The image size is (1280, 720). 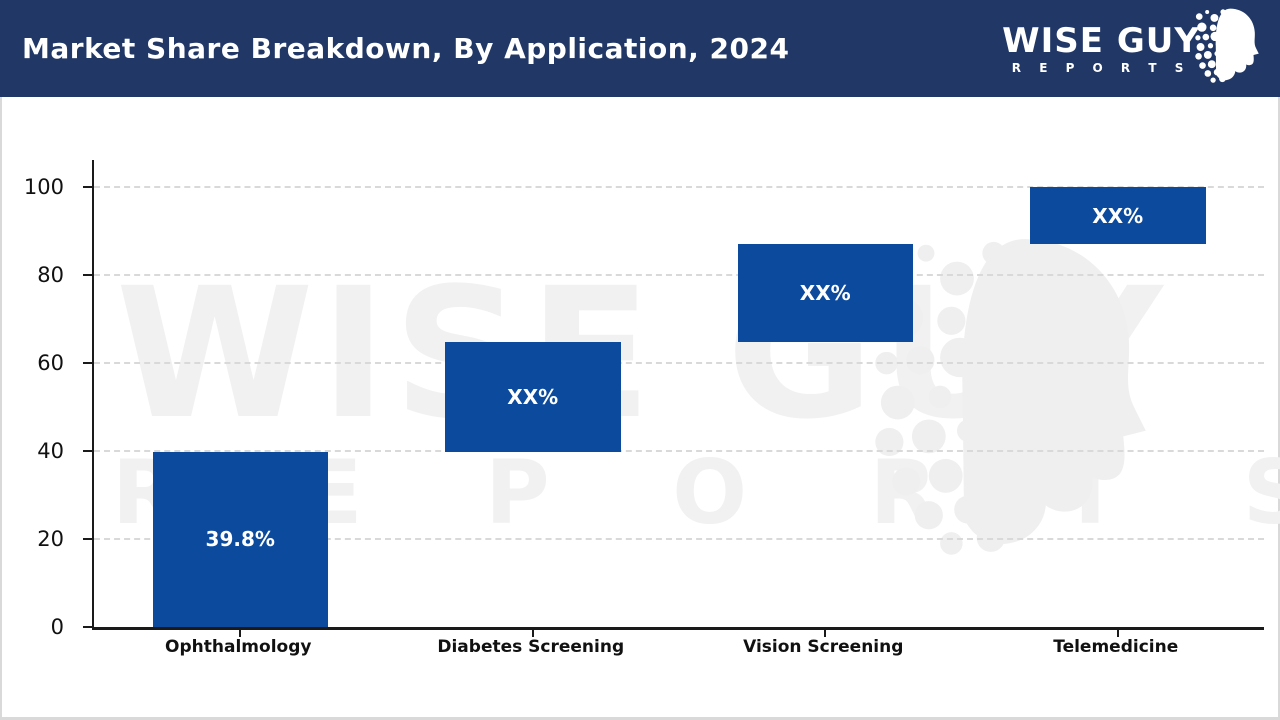 I want to click on wiseguy-face-icon, so click(x=1229, y=49).